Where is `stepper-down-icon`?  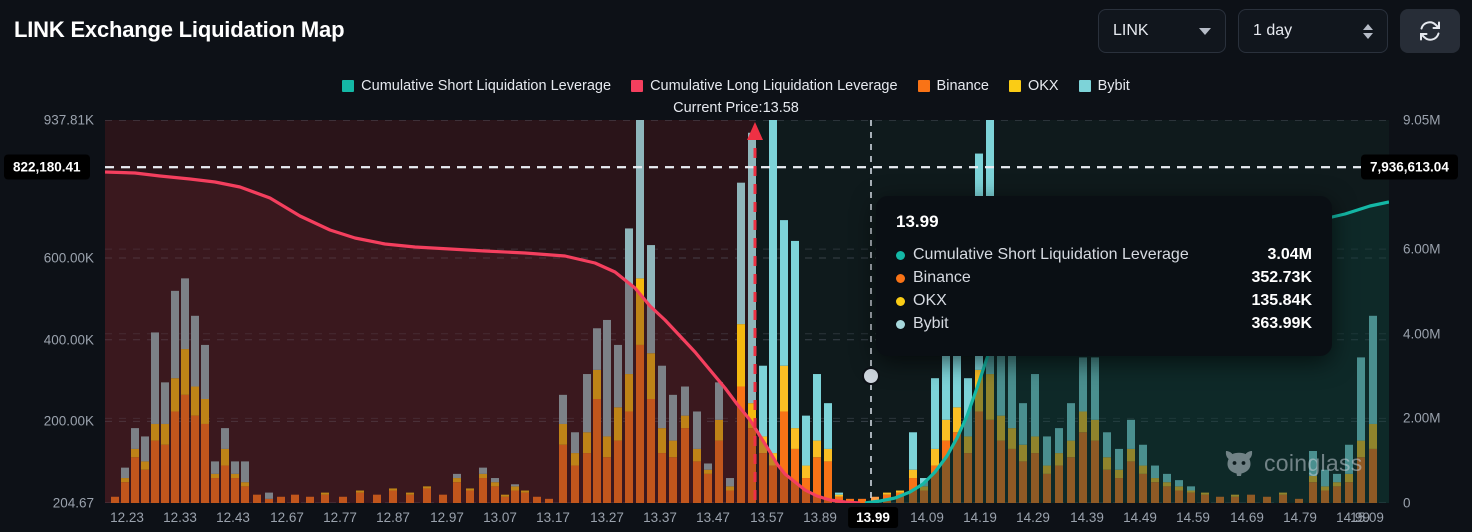 stepper-down-icon is located at coordinates (1368, 35).